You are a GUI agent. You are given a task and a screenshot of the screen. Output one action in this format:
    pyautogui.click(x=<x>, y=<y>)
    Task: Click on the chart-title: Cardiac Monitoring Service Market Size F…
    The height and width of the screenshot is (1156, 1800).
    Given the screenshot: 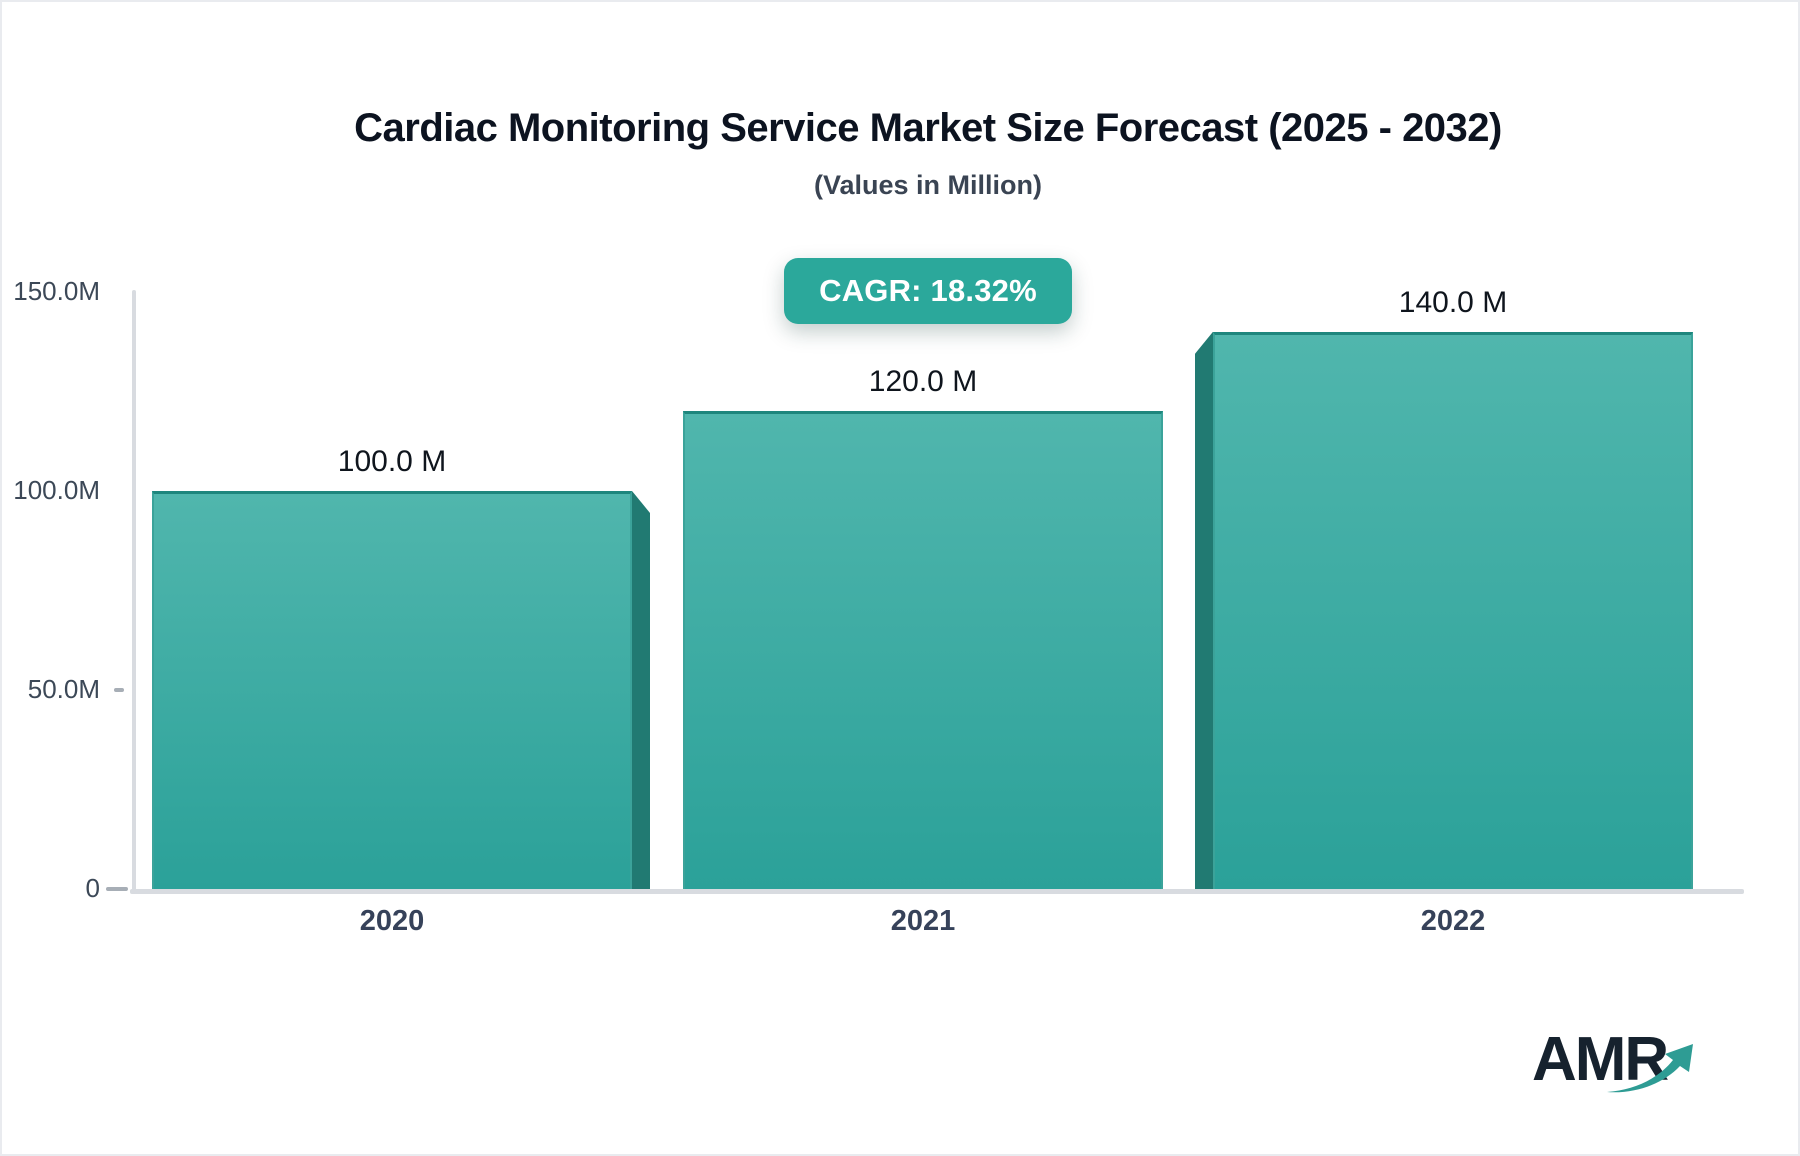 What is the action you would take?
    pyautogui.click(x=928, y=128)
    